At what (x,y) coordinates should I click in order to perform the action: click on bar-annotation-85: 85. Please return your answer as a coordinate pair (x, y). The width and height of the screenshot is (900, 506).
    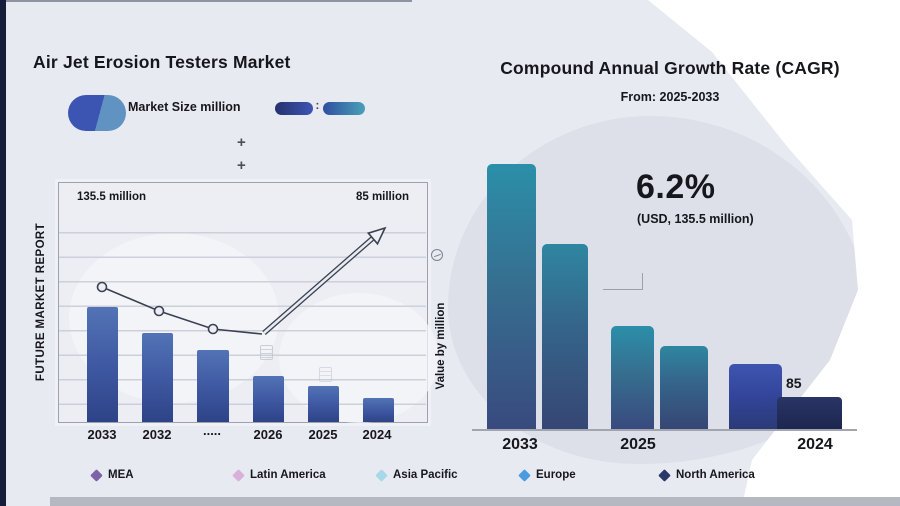
    Looking at the image, I should click on (794, 383).